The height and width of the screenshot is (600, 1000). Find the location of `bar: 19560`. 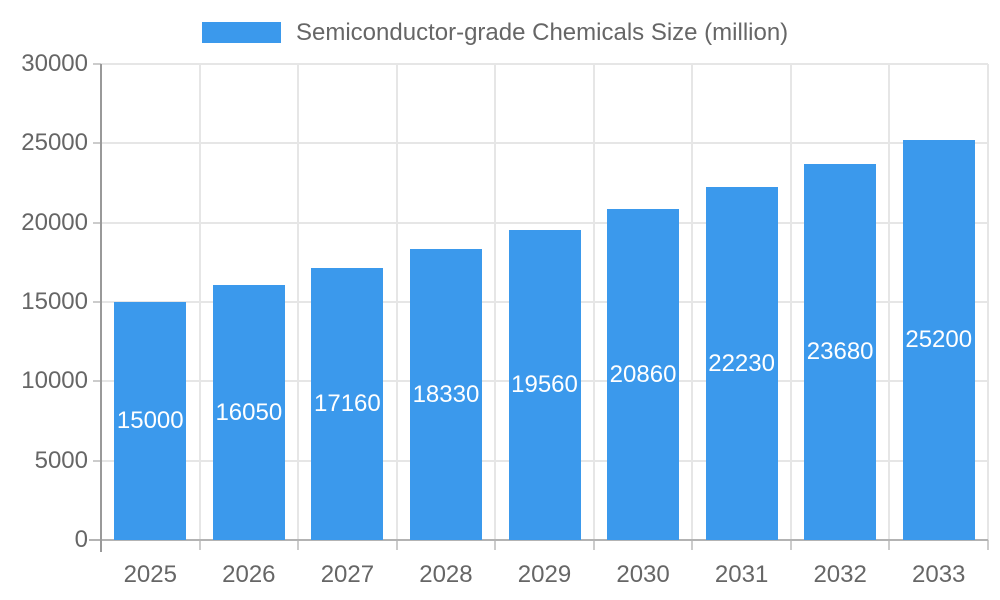

bar: 19560 is located at coordinates (544, 384).